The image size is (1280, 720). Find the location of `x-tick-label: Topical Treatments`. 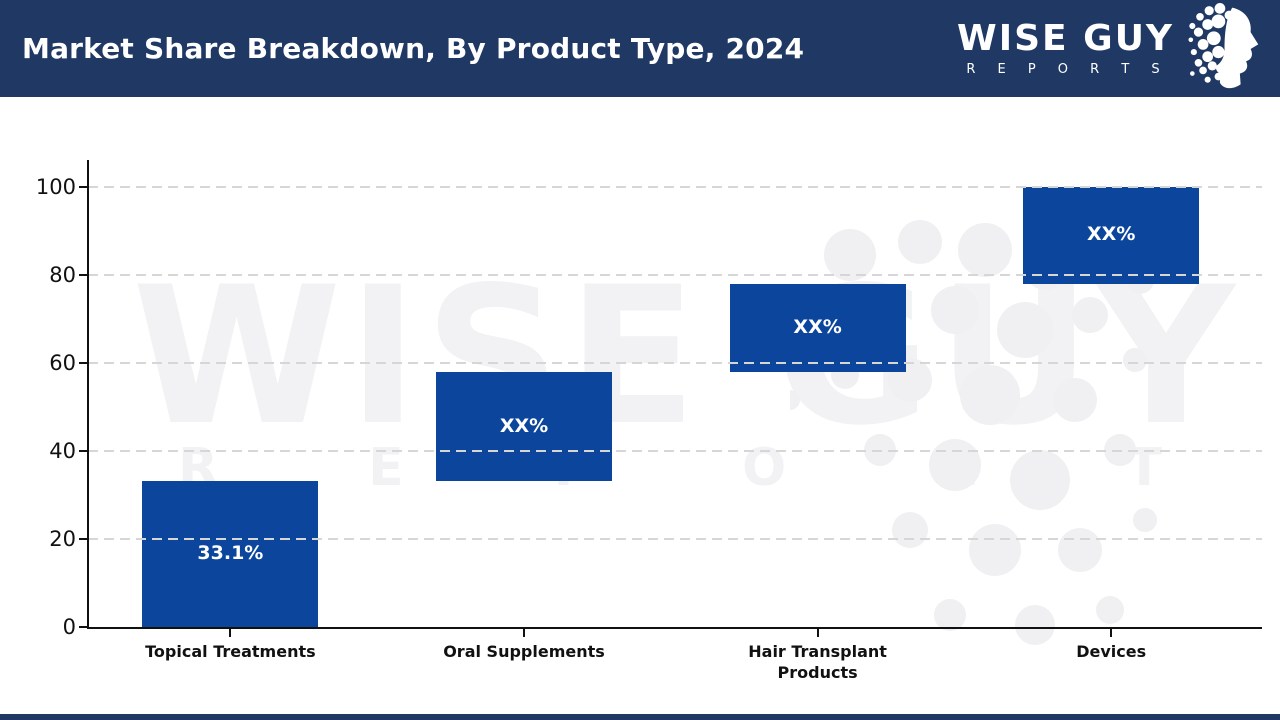

x-tick-label: Topical Treatments is located at coordinates (230, 651).